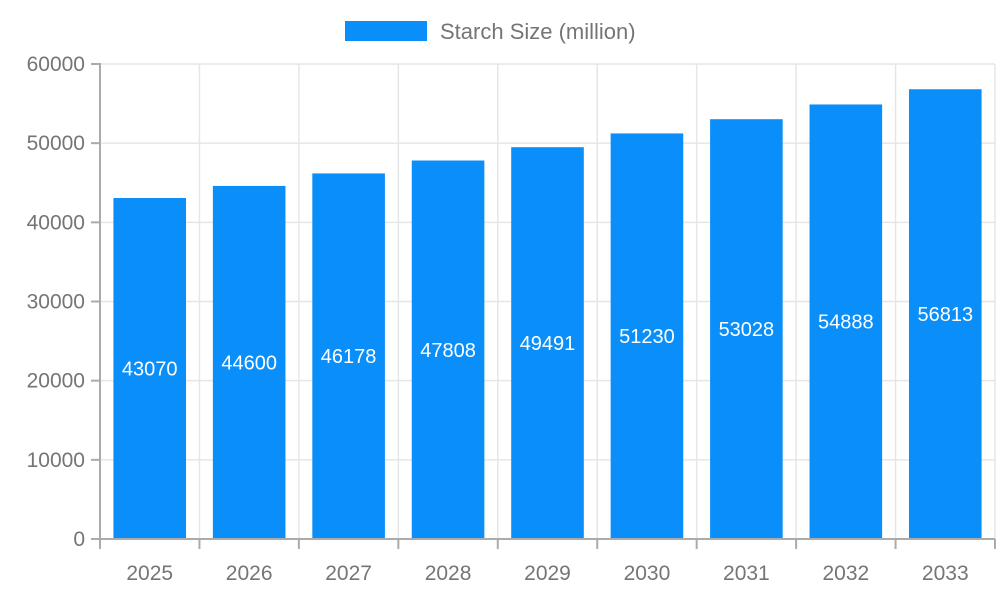  I want to click on y-axis-tick-label: 40000, so click(56, 222).